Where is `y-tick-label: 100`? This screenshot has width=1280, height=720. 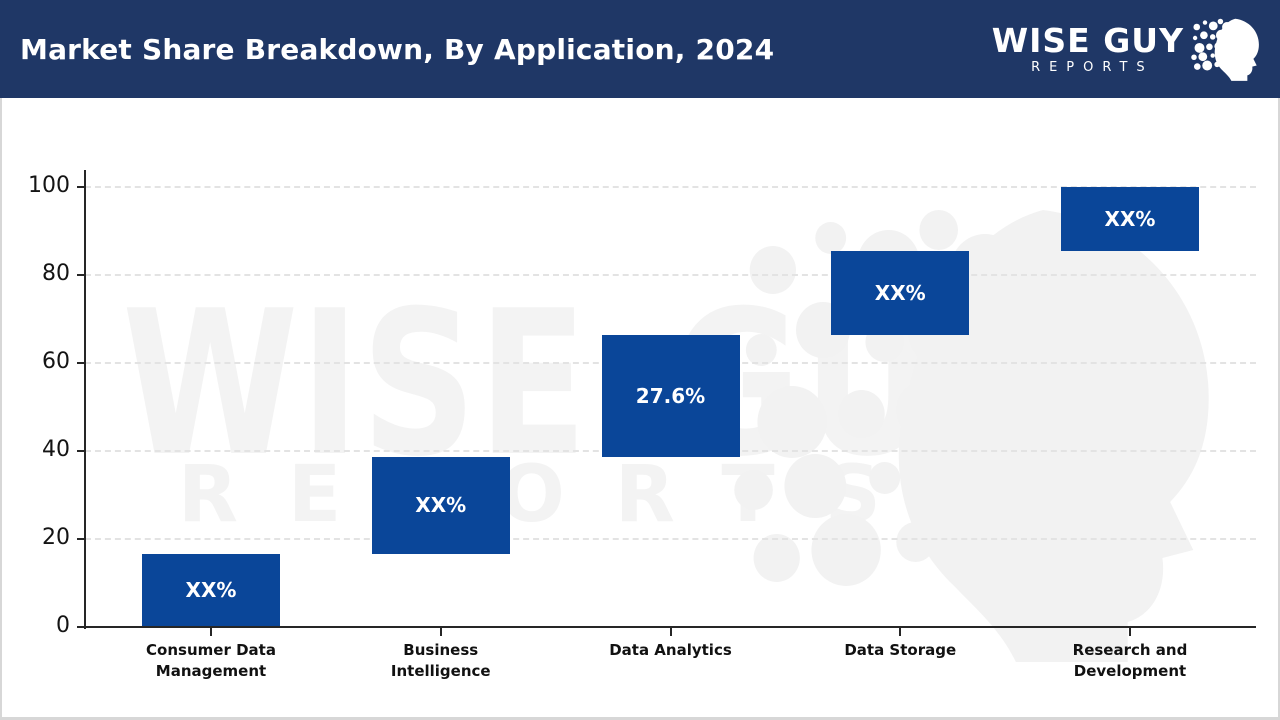 y-tick-label: 100 is located at coordinates (49, 185).